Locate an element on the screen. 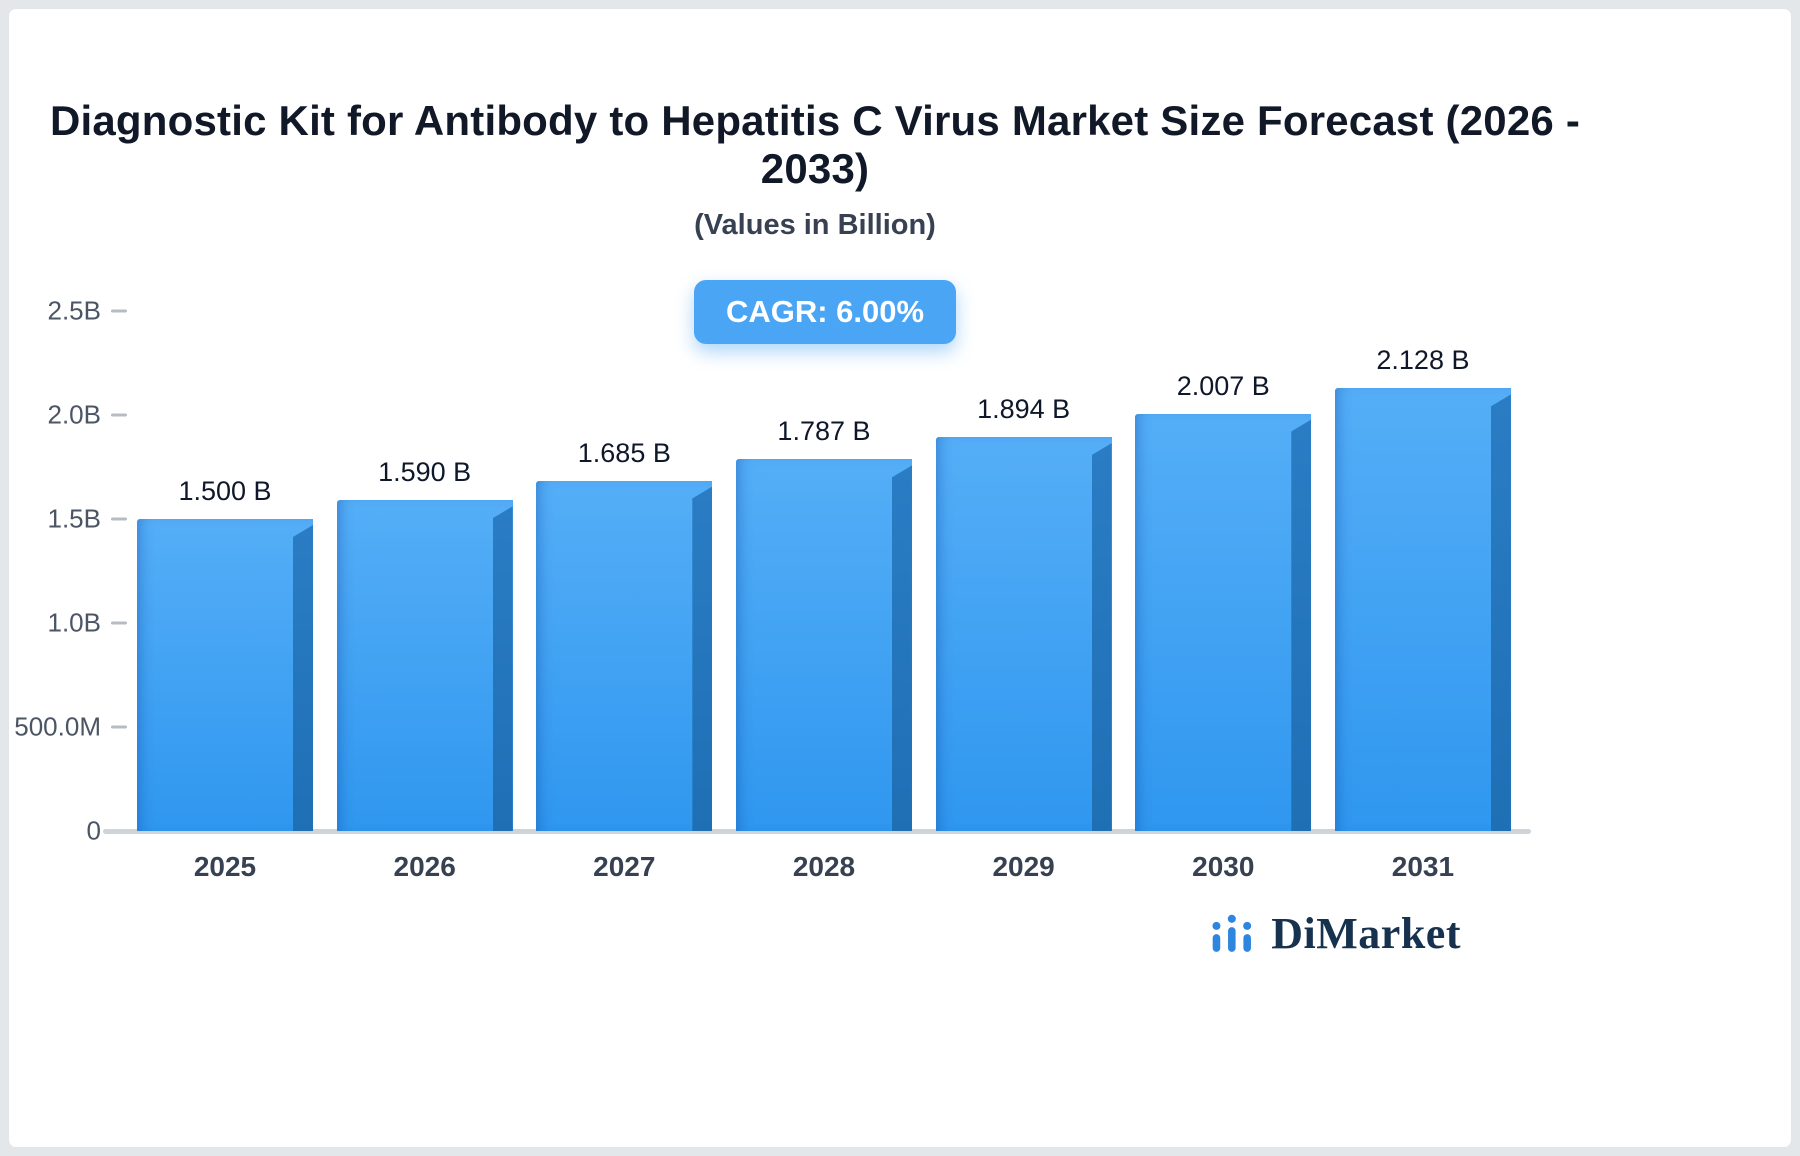 The image size is (1800, 1156). x-axis-label: 2029 is located at coordinates (1023, 866).